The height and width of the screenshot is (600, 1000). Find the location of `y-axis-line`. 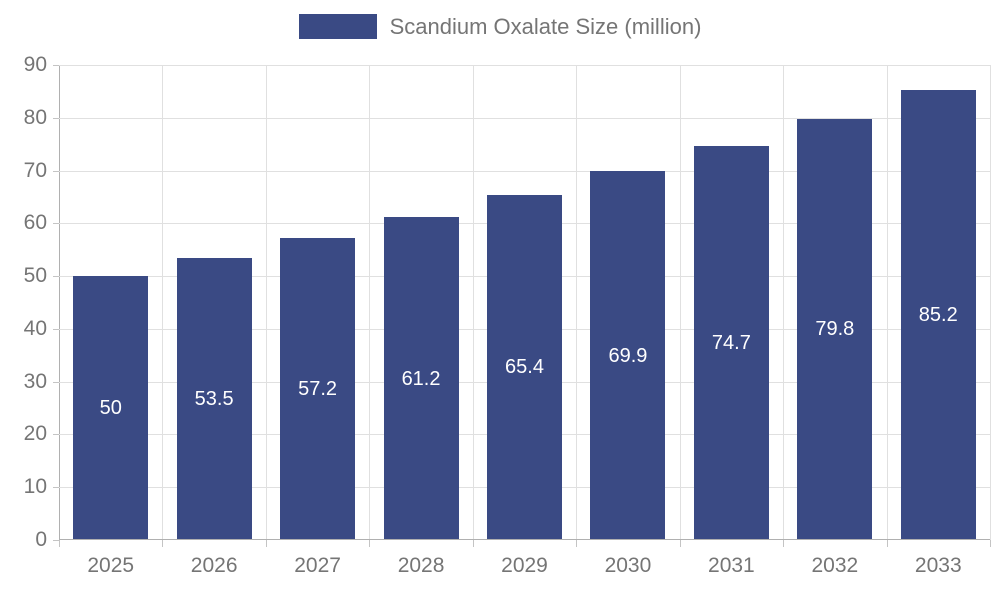

y-axis-line is located at coordinates (59, 302).